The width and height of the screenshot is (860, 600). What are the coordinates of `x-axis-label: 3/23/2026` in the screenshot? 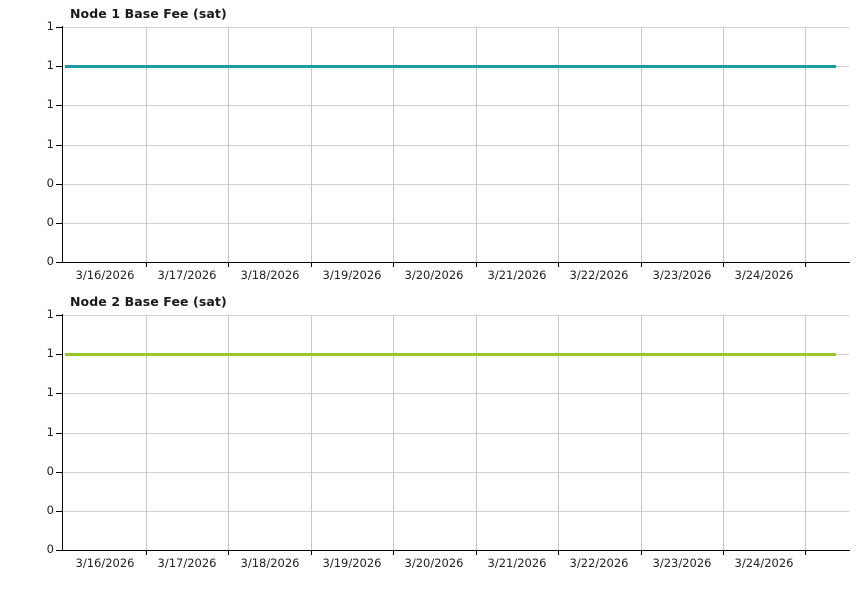 It's located at (682, 563).